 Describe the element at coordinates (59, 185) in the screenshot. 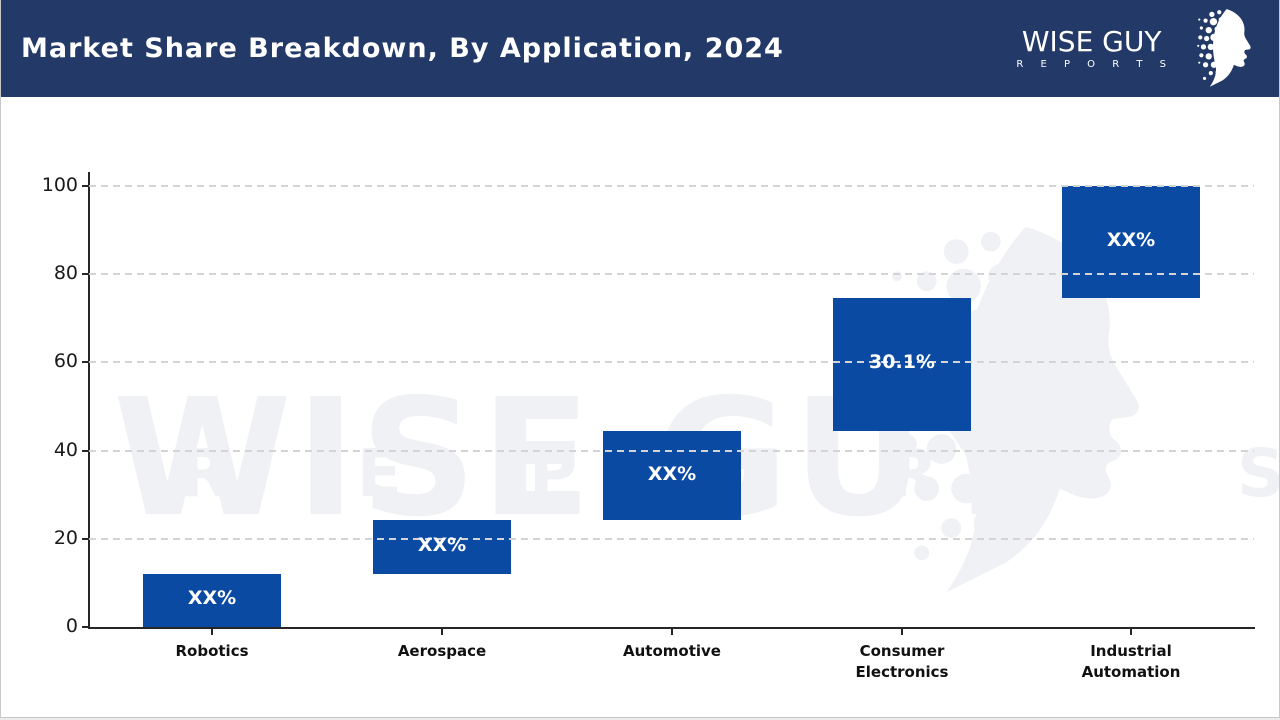

I see `y-axis-tick-label: 100` at that location.